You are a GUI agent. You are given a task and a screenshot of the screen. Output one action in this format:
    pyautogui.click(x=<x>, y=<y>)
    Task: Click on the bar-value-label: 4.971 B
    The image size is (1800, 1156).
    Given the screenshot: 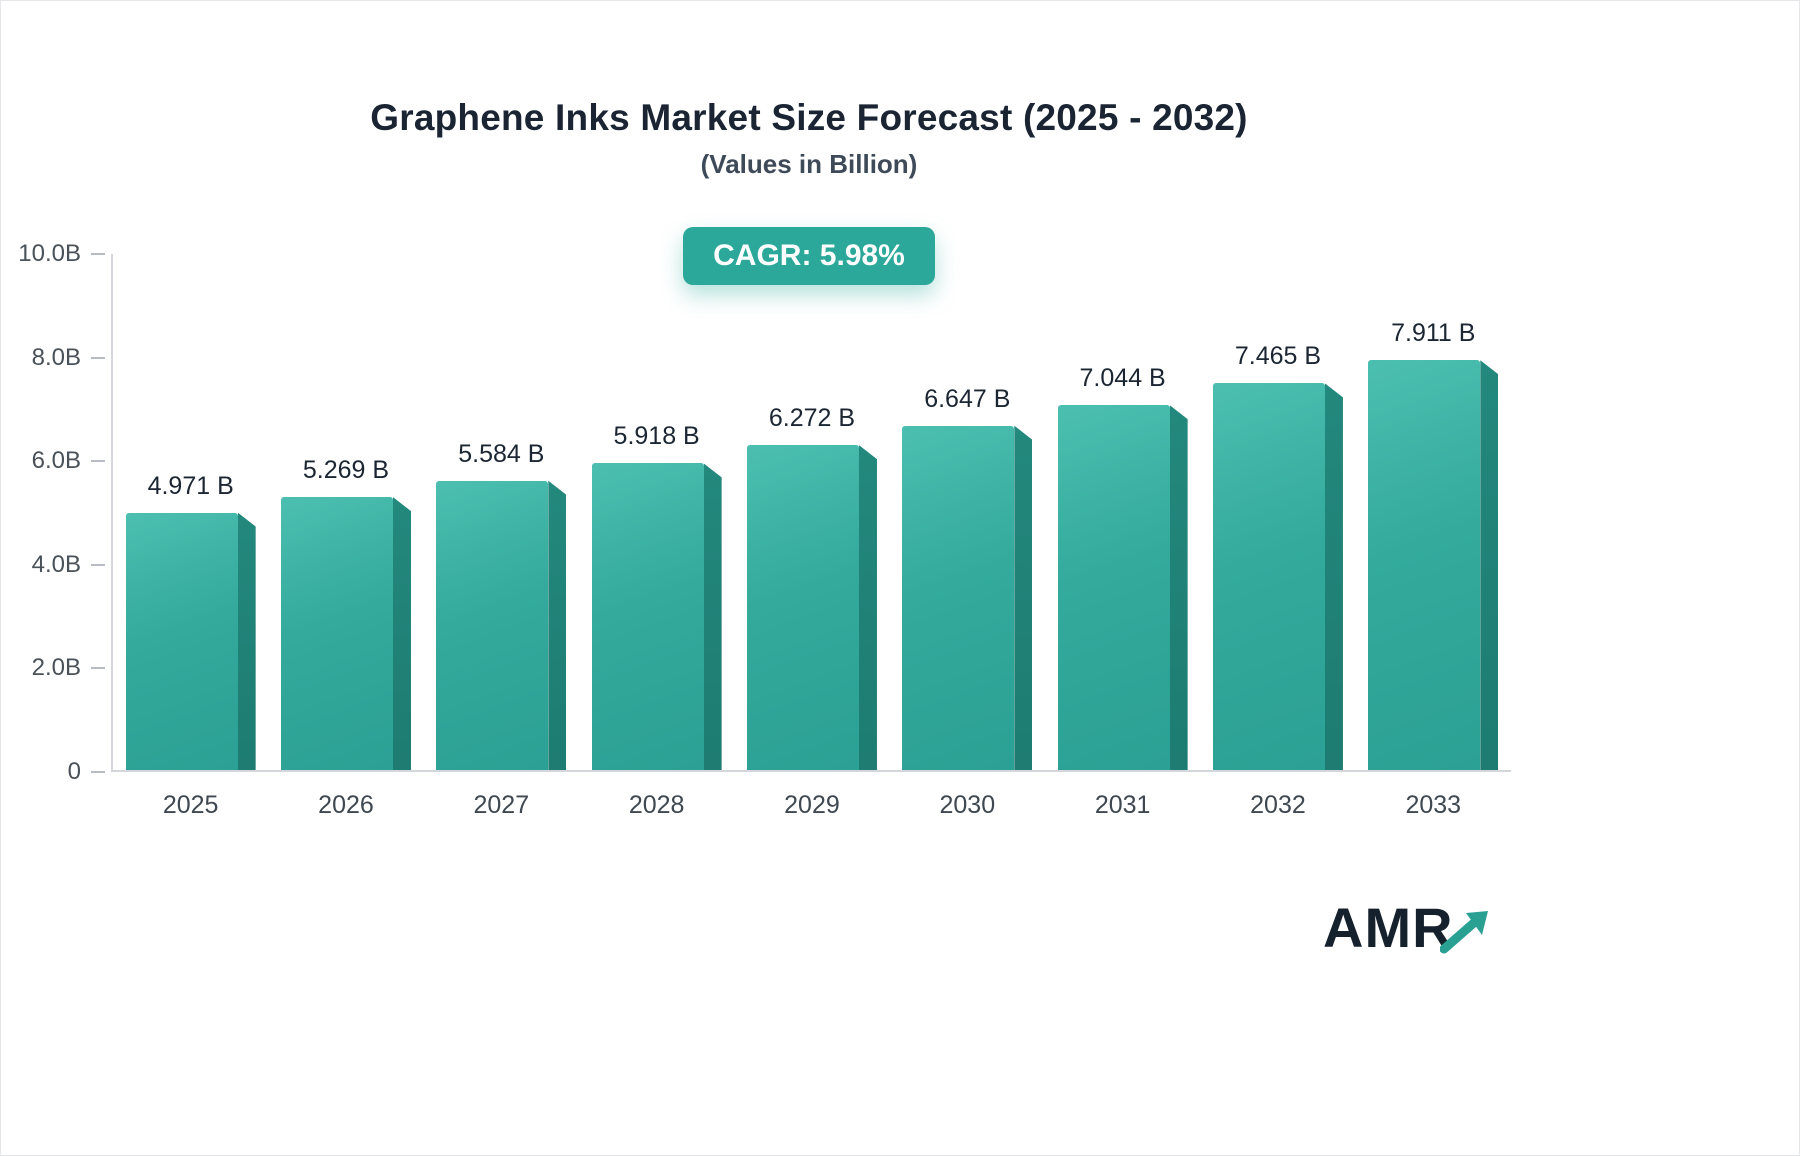 What is the action you would take?
    pyautogui.click(x=190, y=485)
    